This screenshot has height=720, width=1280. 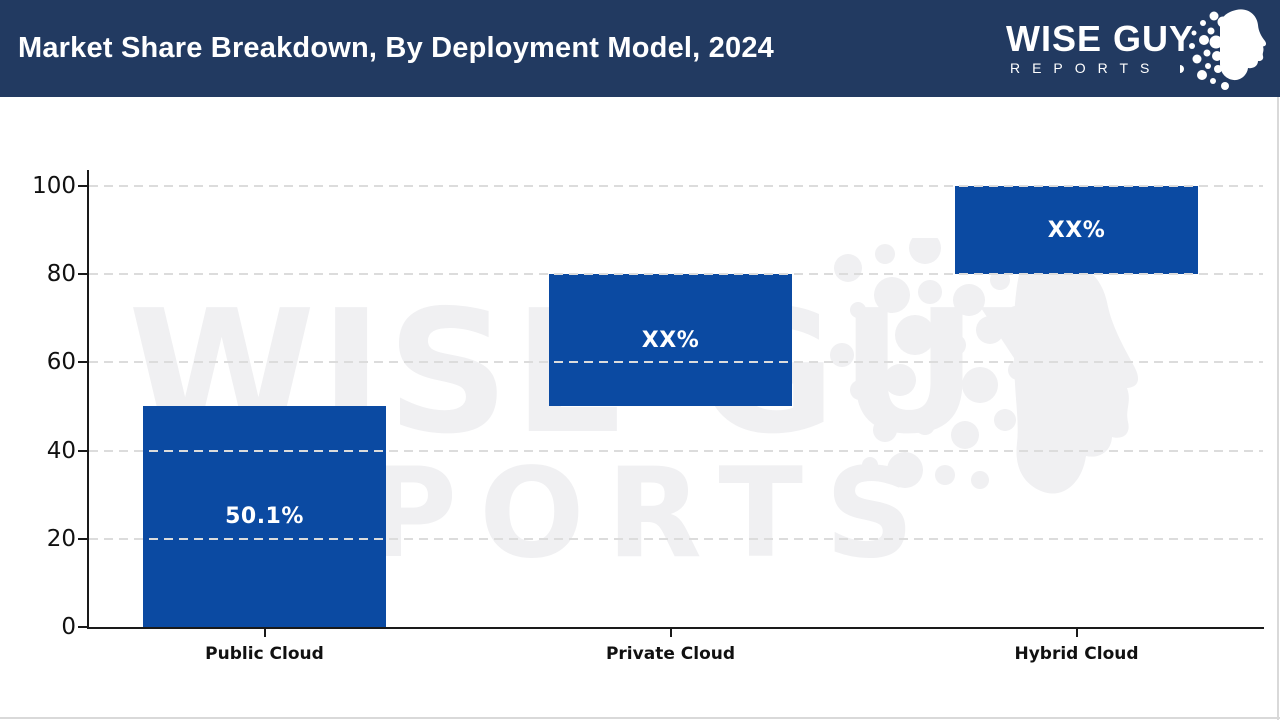 I want to click on bar-value-label-private-cloud: XX%, so click(x=670, y=340).